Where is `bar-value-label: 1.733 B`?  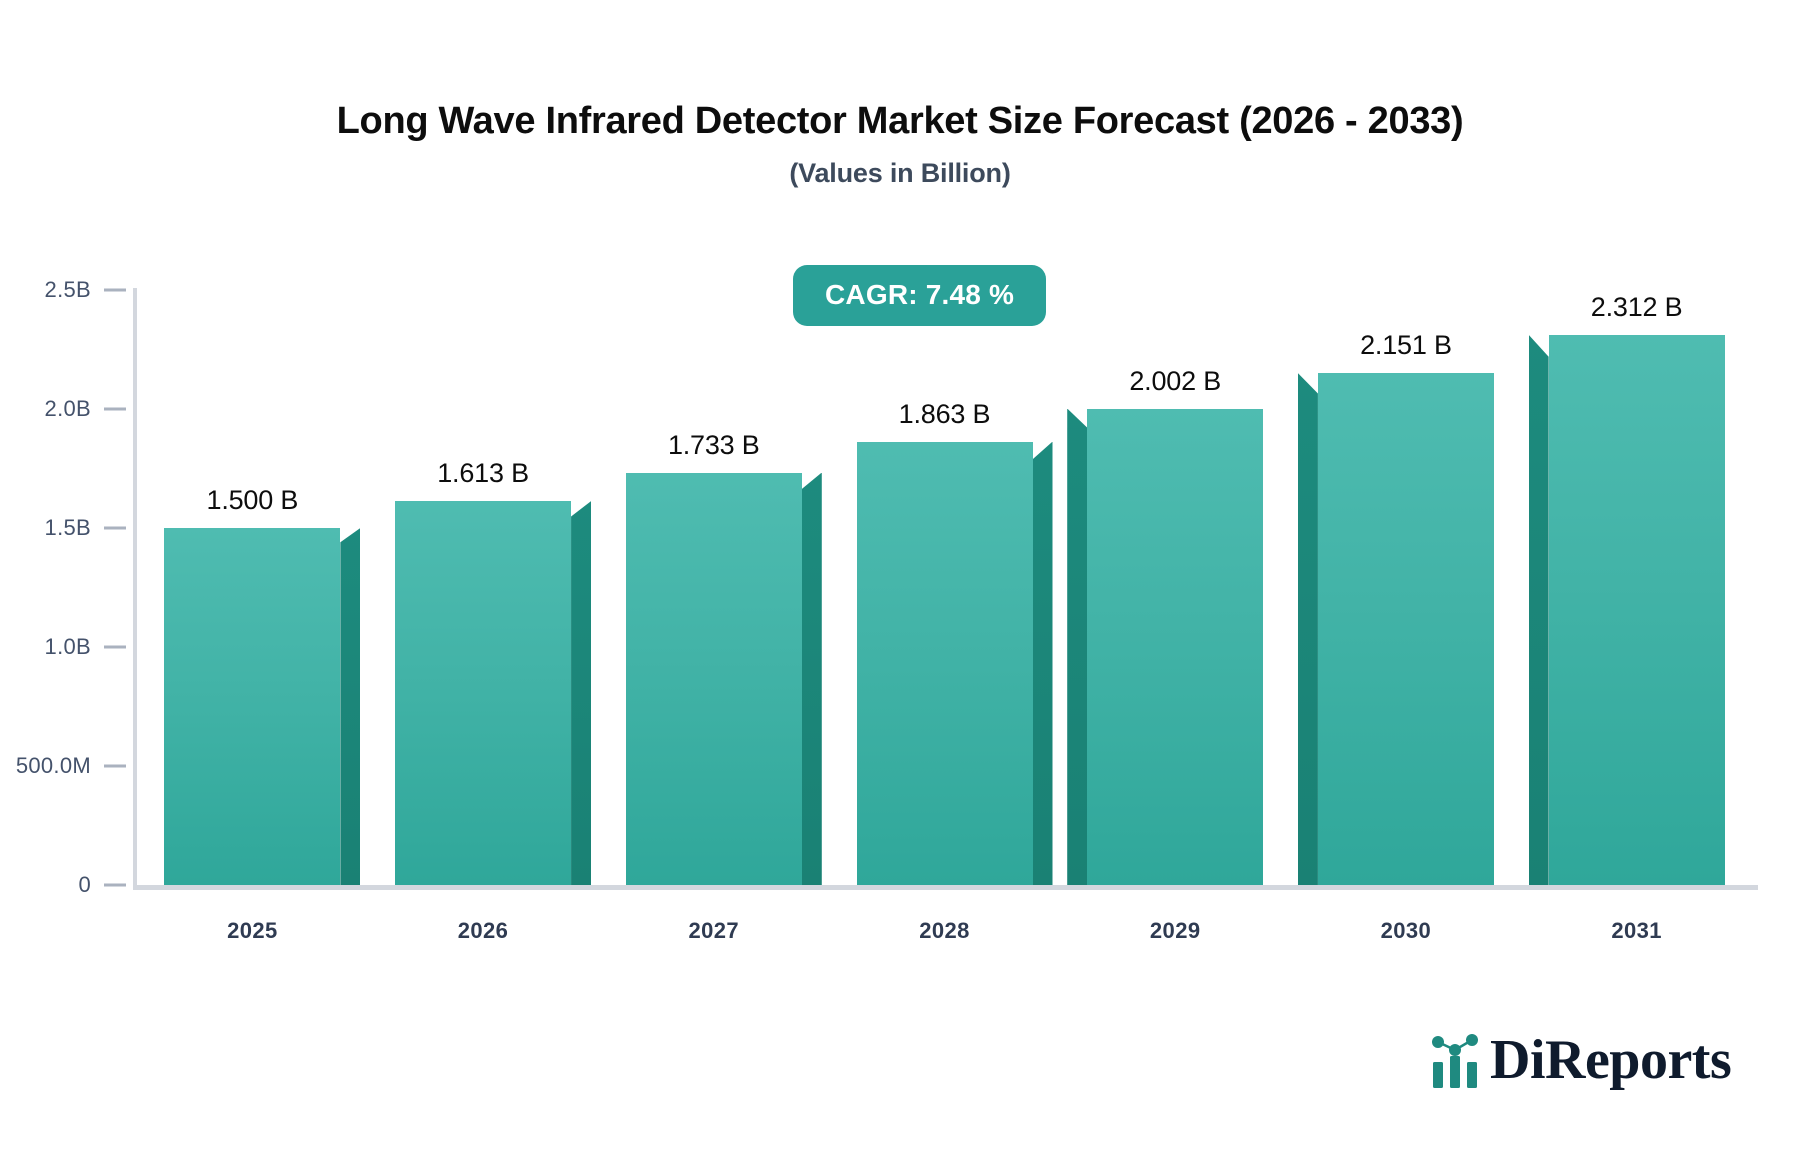
bar-value-label: 1.733 B is located at coordinates (713, 444).